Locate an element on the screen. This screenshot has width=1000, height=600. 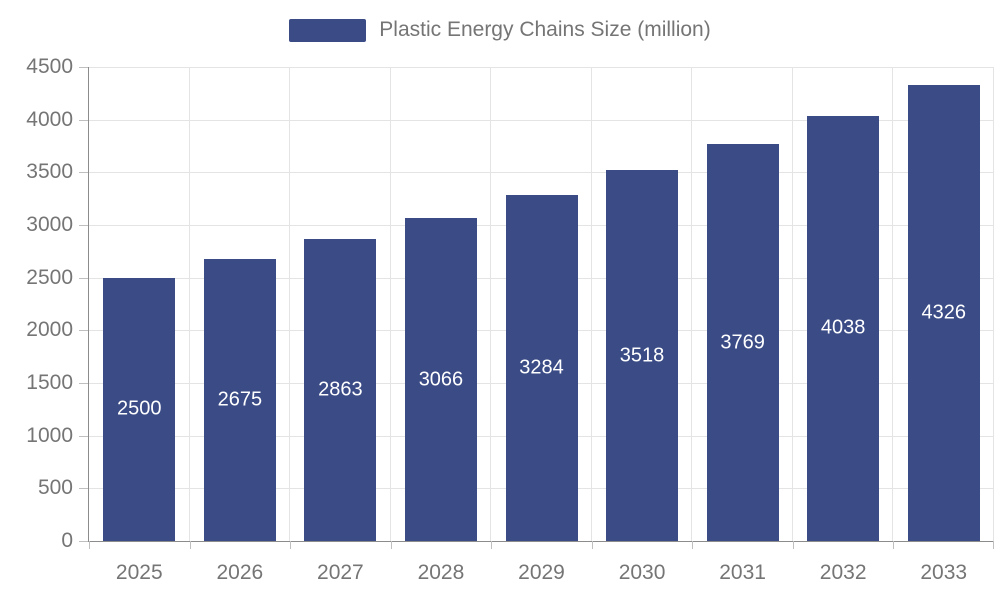
y-tick-label: 1500 is located at coordinates (49, 382).